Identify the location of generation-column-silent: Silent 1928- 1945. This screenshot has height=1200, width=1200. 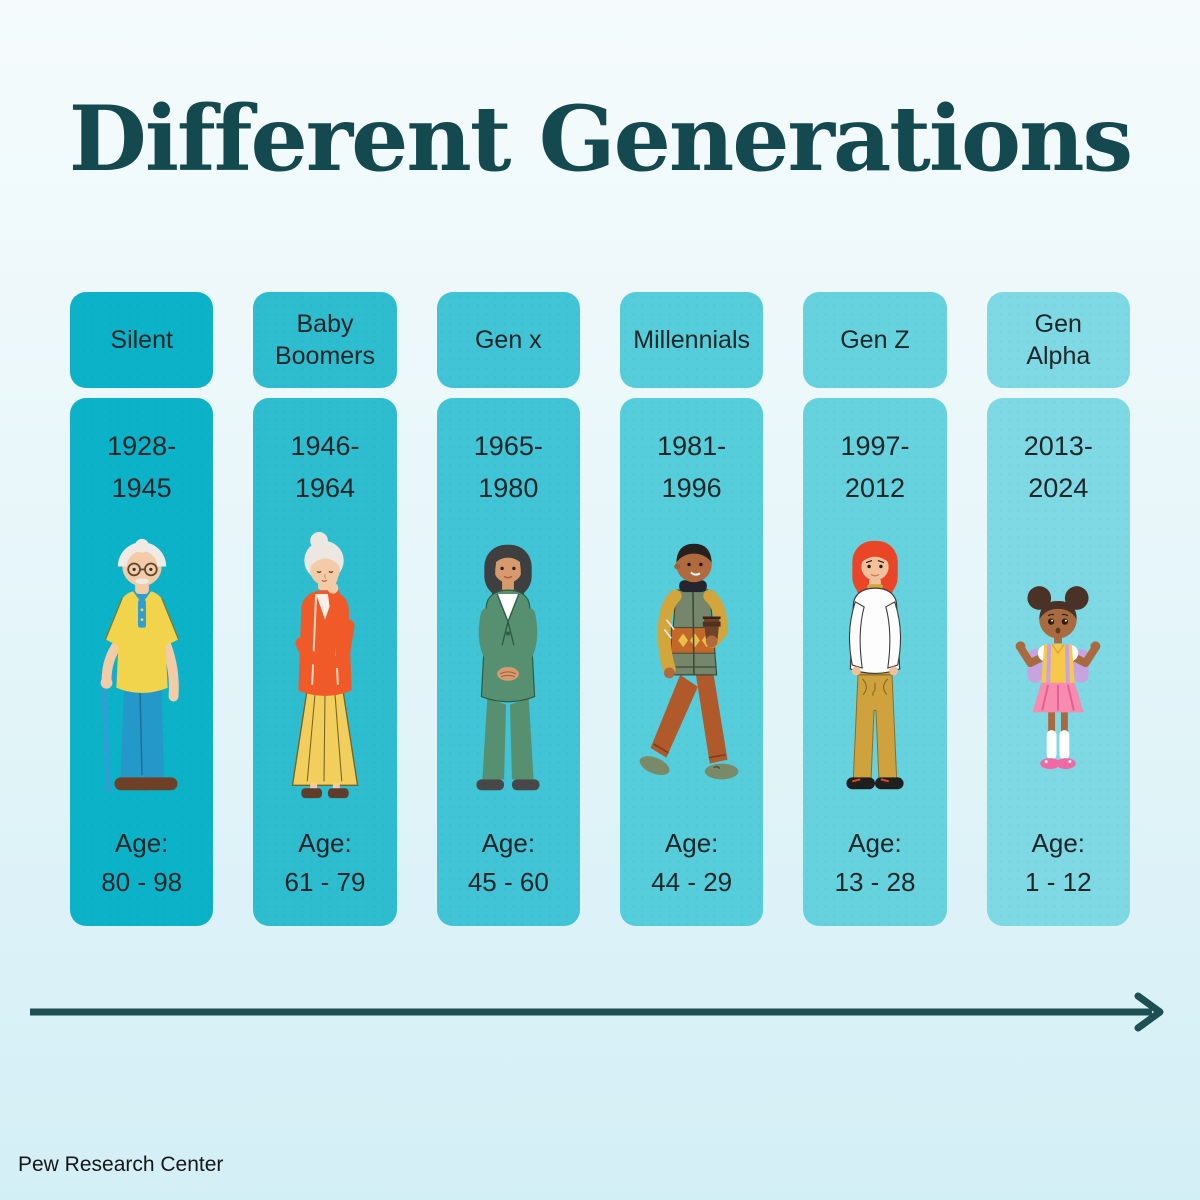
(142, 609).